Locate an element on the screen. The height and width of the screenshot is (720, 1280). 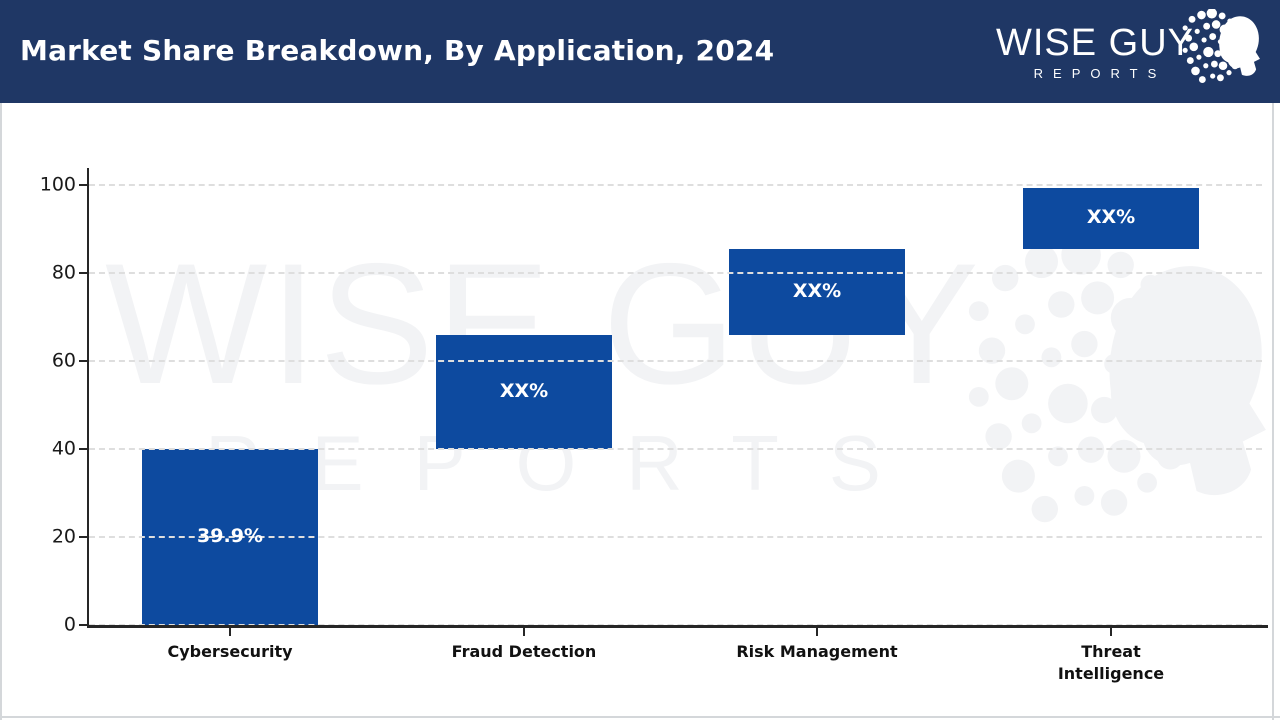
frame-border-bottom is located at coordinates (640, 717).